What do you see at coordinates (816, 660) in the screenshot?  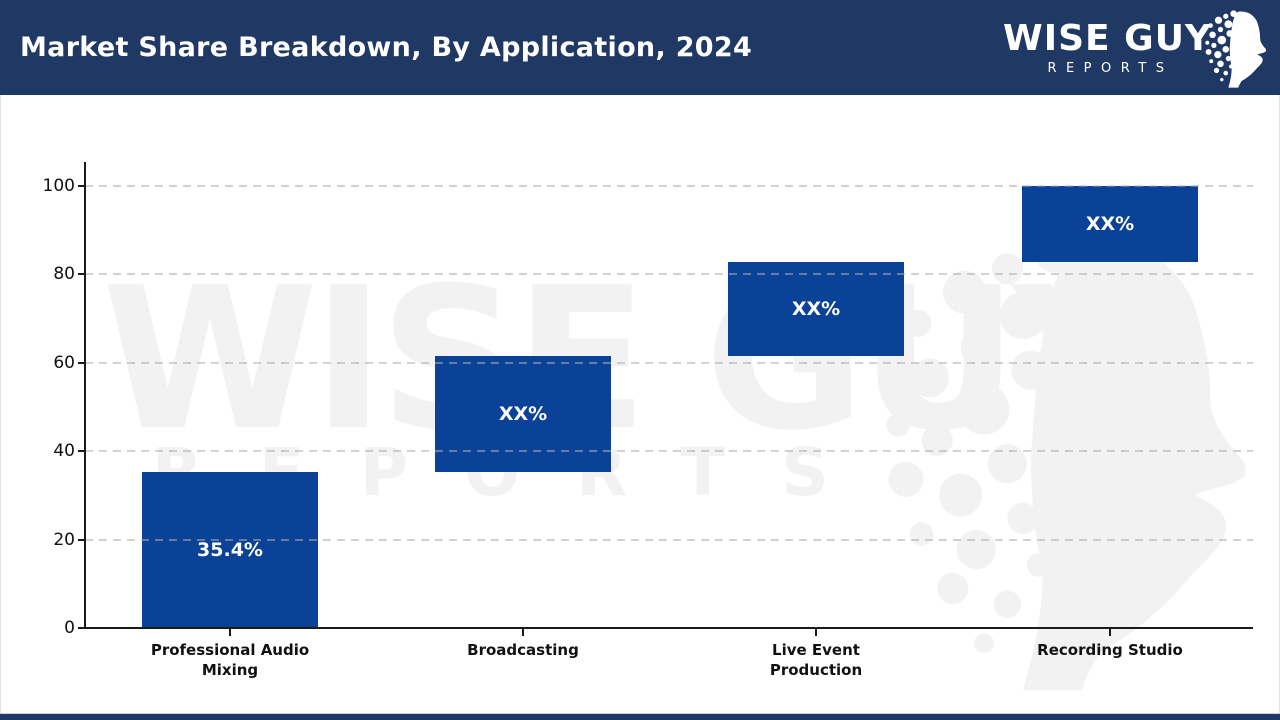 I see `x-category-label: Live Event Production` at bounding box center [816, 660].